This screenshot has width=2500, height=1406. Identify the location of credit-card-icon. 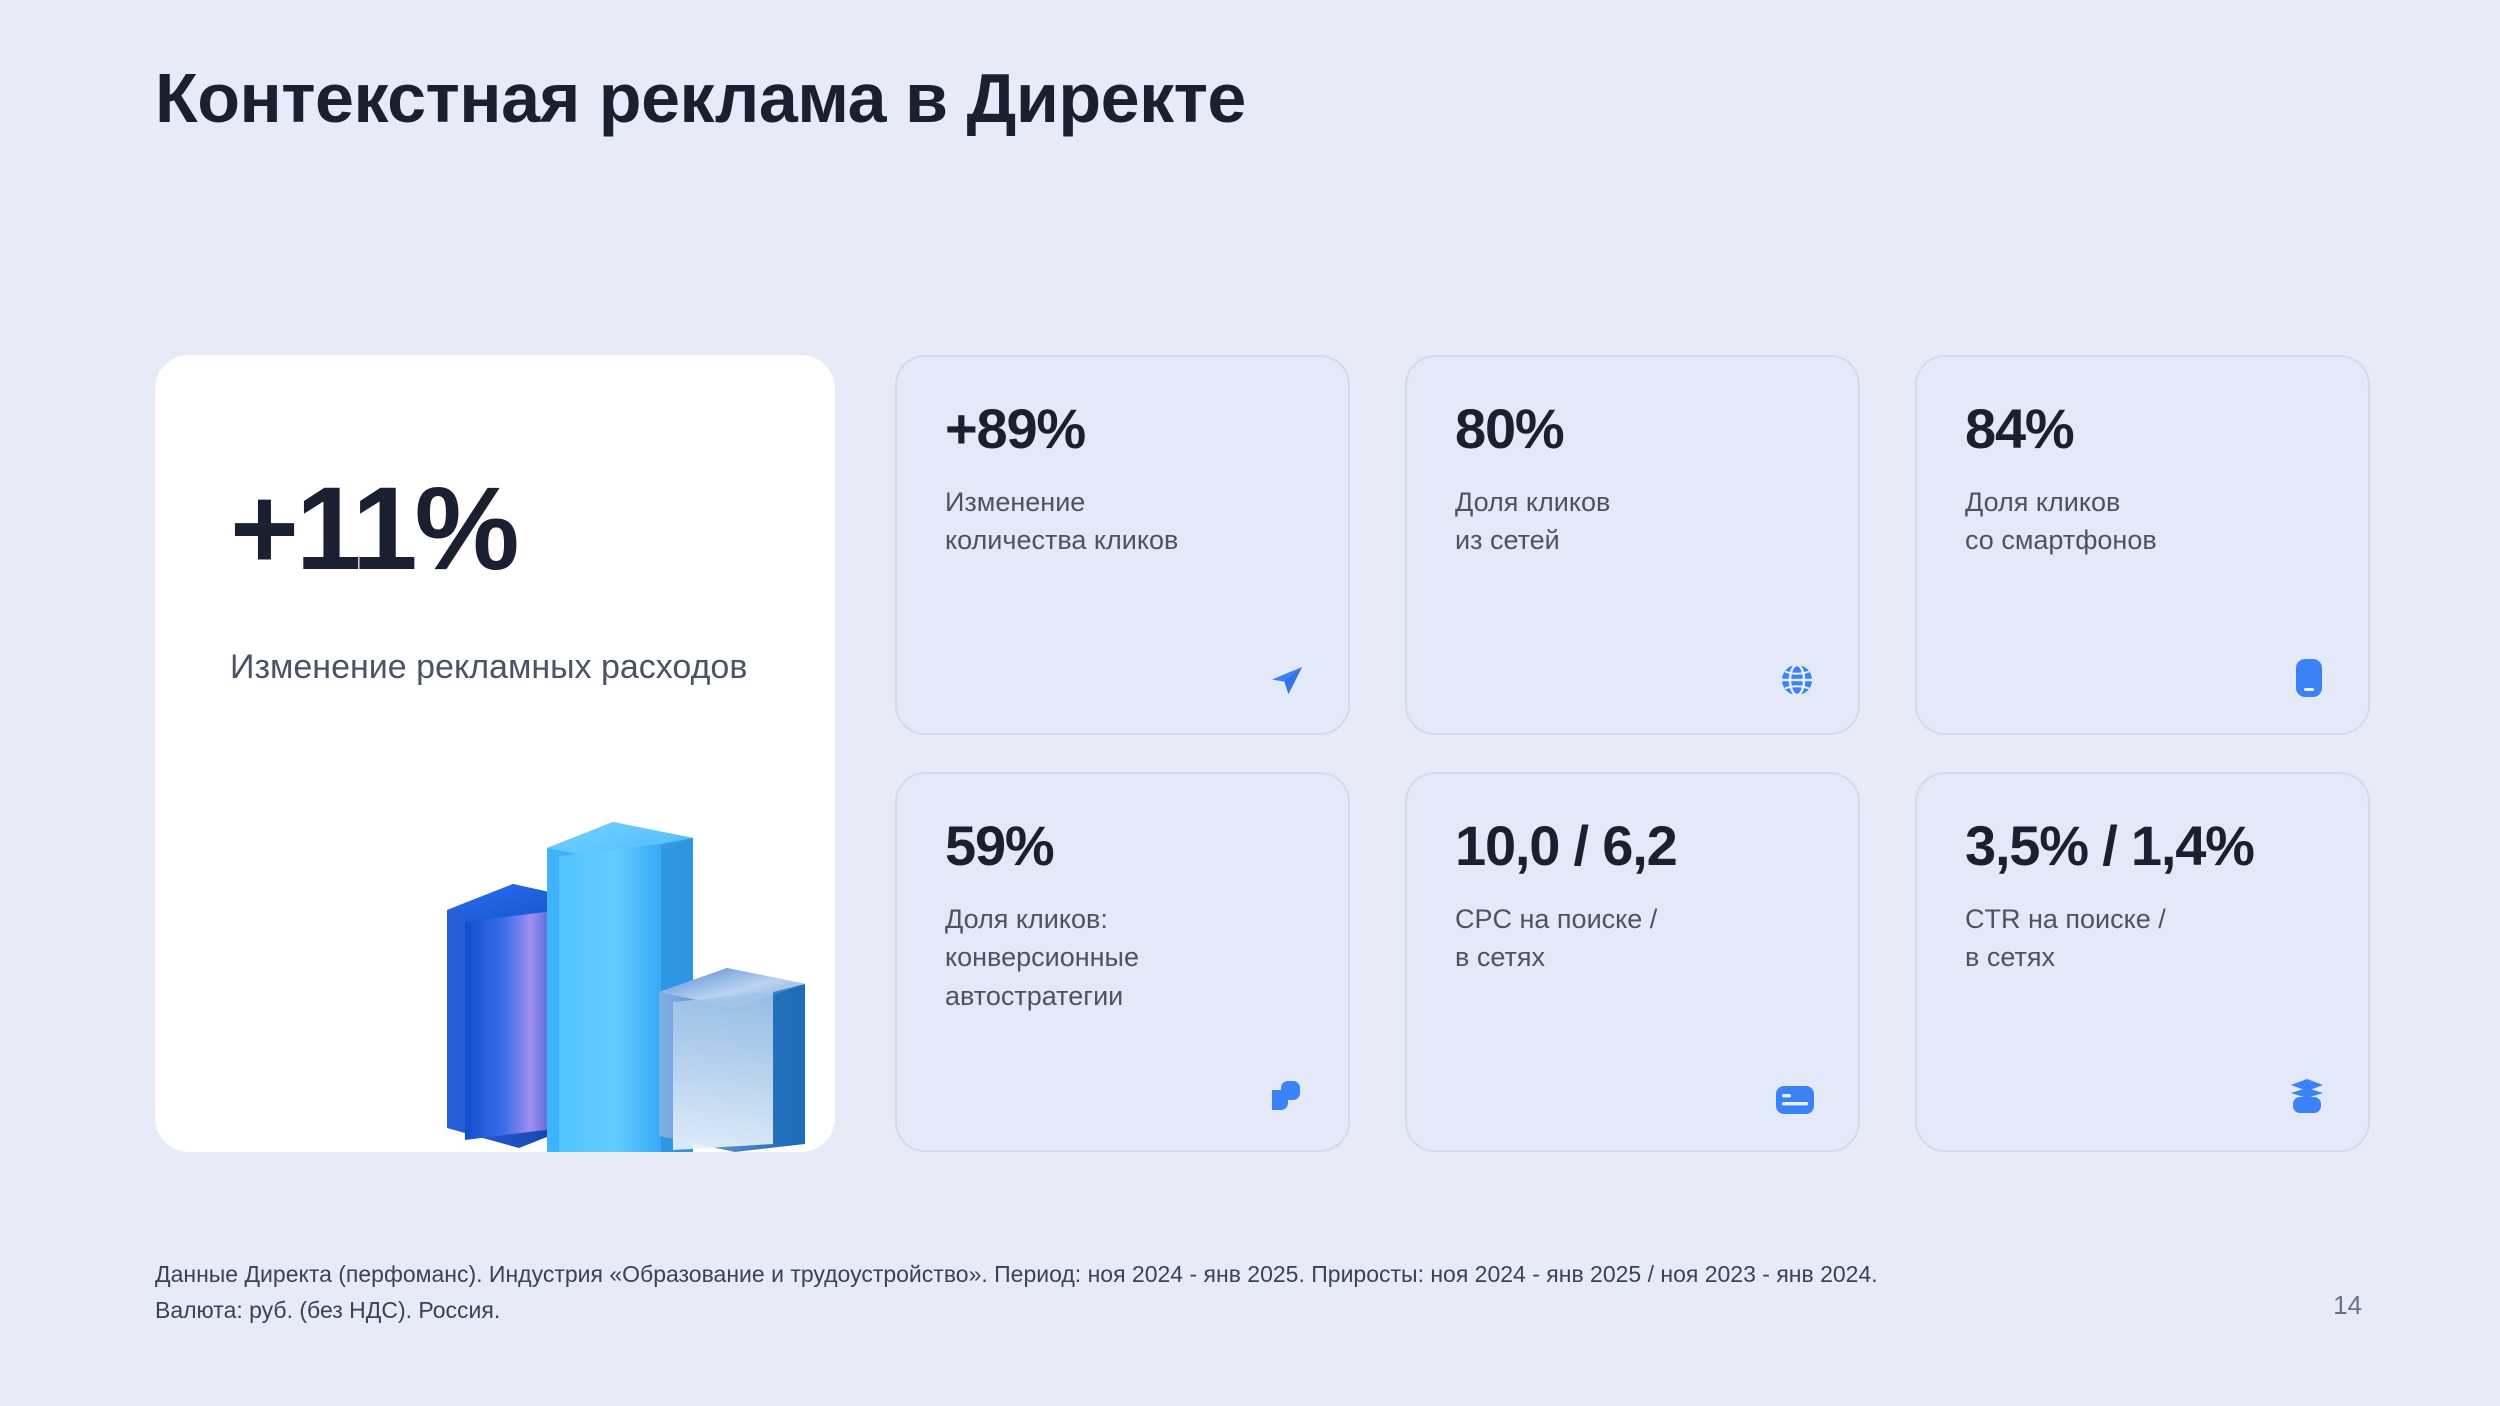
(1794, 1094).